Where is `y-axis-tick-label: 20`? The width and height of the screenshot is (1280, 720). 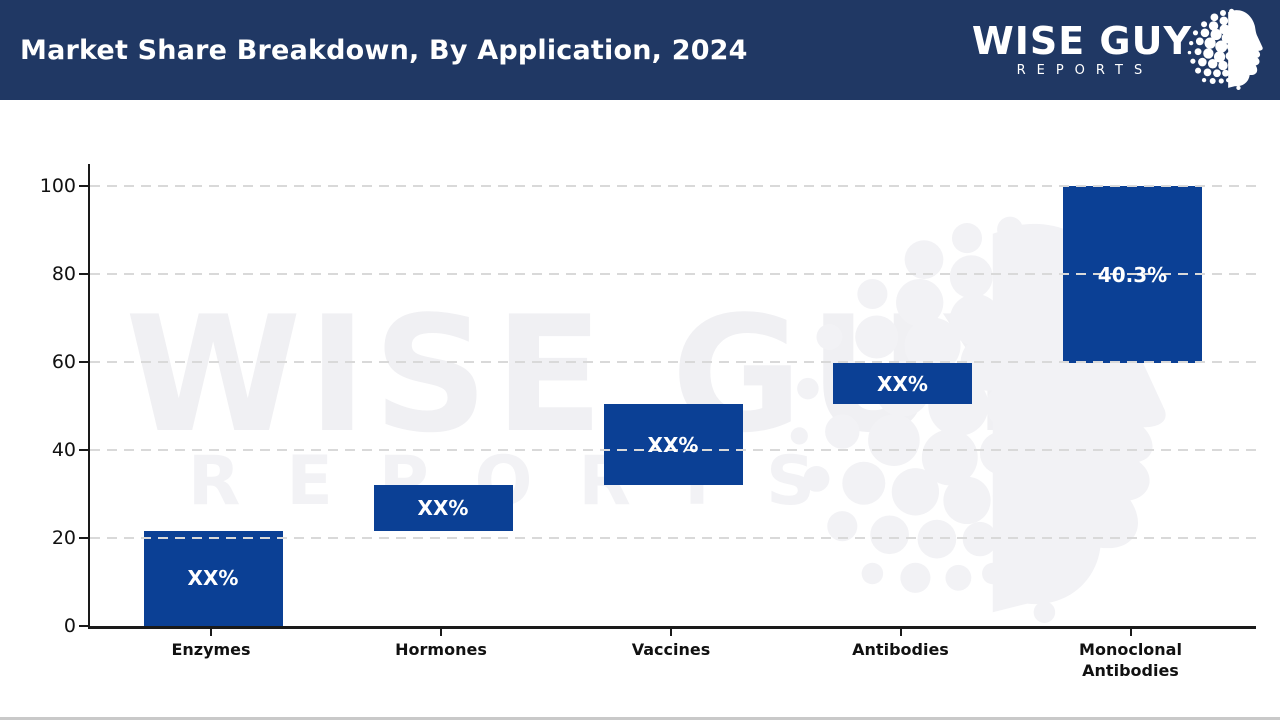 y-axis-tick-label: 20 is located at coordinates (63, 538).